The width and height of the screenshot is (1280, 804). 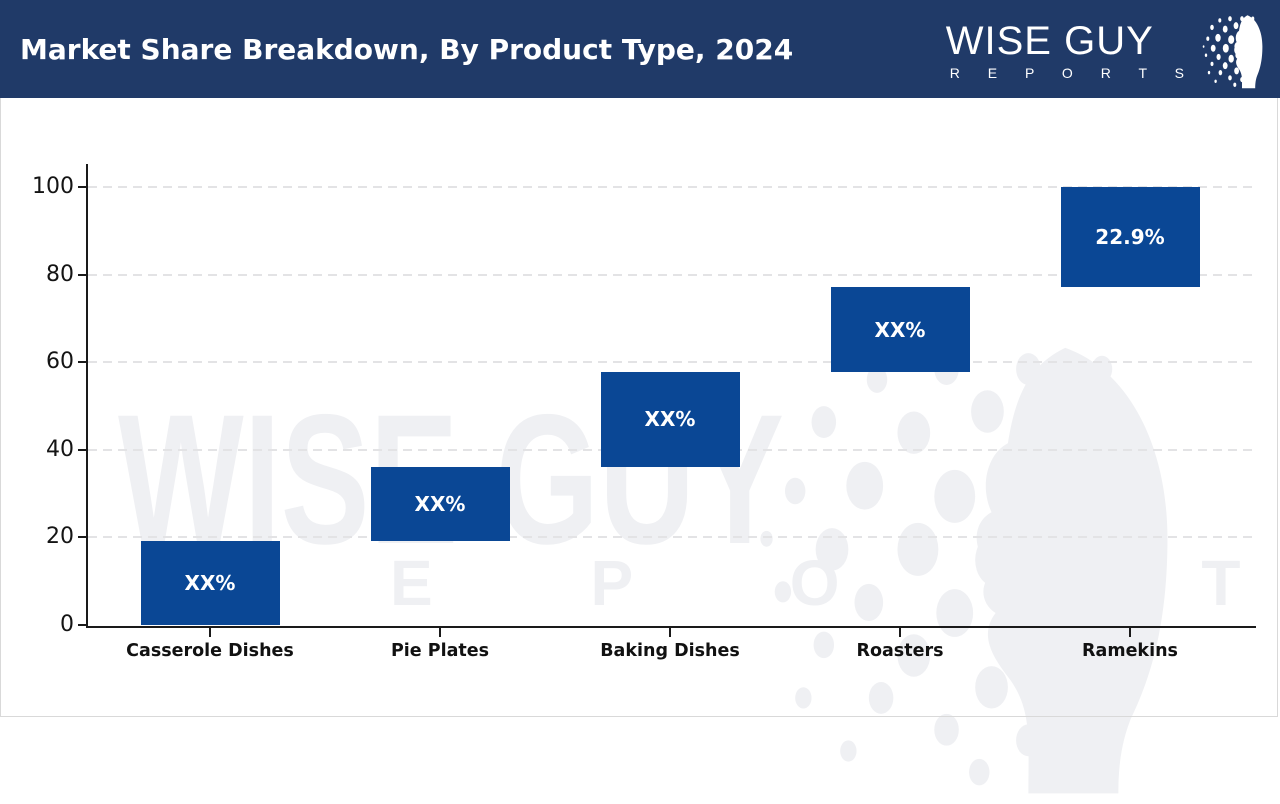 I want to click on brand-logo: WISE GUY R E P O R T S, so click(x=1106, y=50).